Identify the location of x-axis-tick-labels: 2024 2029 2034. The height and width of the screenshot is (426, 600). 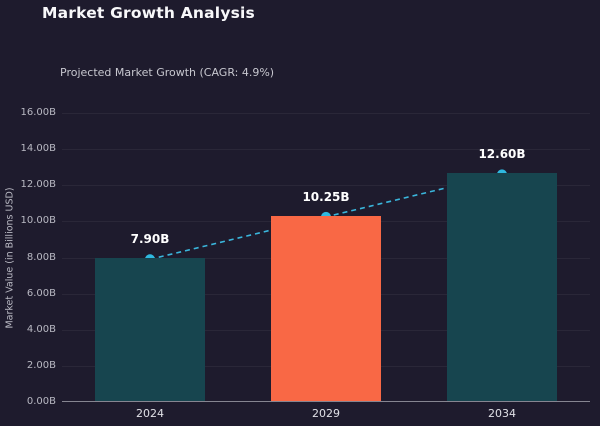
(326, 413).